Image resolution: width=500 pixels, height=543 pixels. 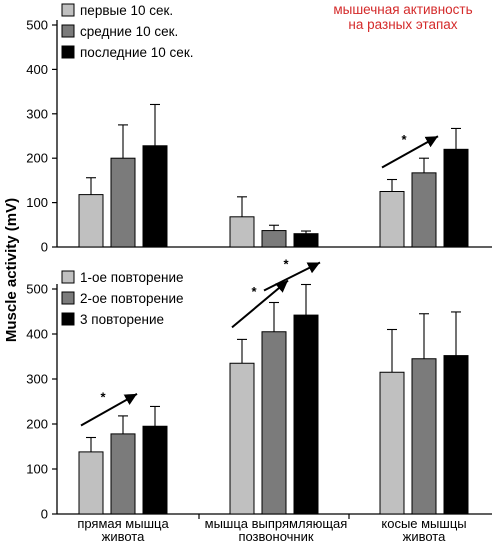 I want to click on legend-label: 2-ое повторение, so click(x=132, y=298).